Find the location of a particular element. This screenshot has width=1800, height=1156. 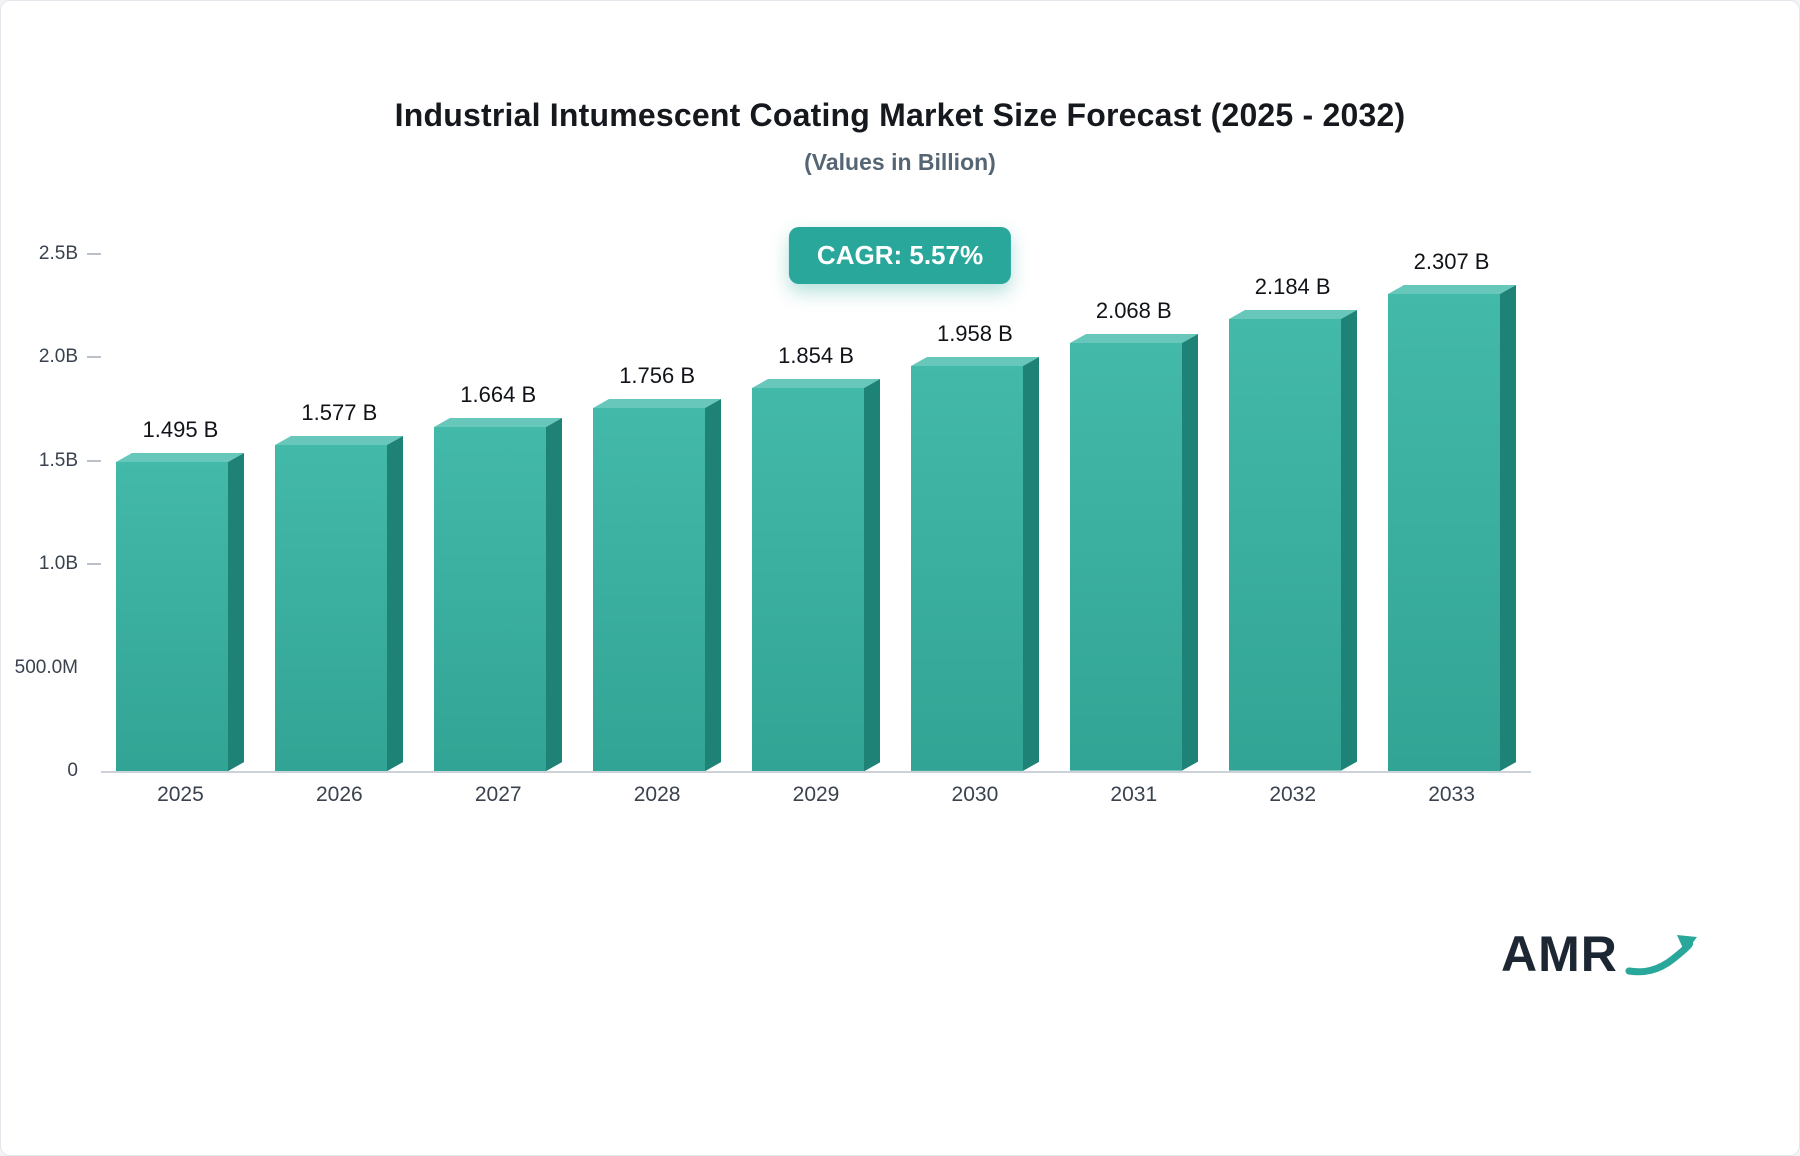

amr-logo-text: AMR is located at coordinates (1559, 954).